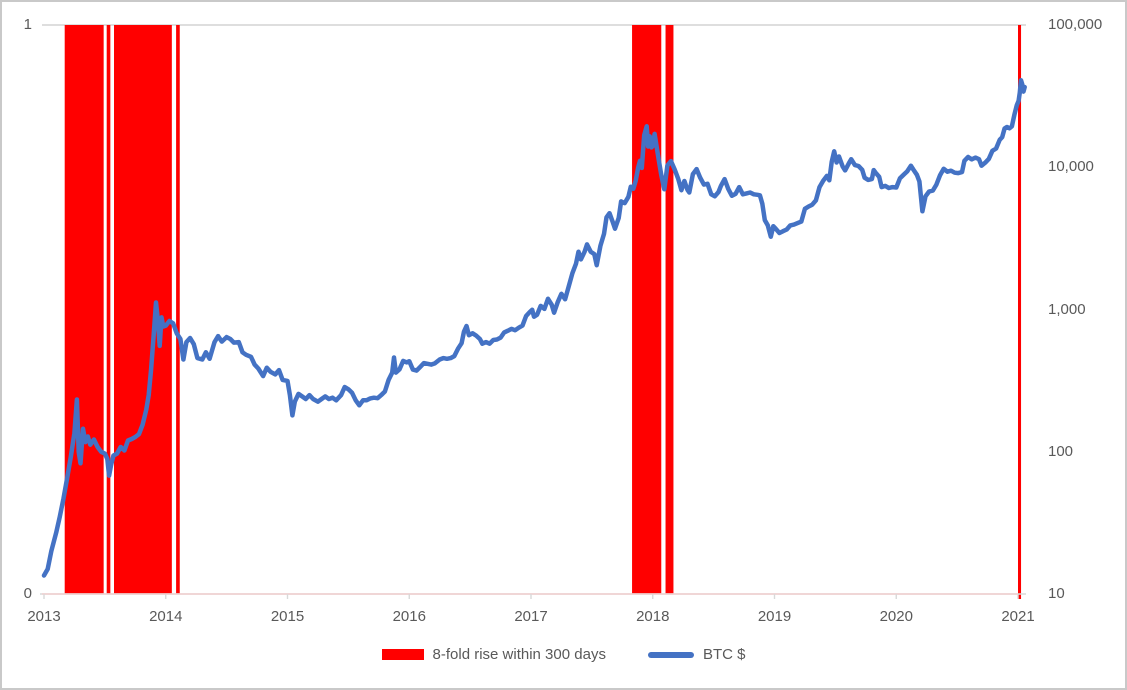  What do you see at coordinates (653, 616) in the screenshot?
I see `x-axis-tick-label: 2018` at bounding box center [653, 616].